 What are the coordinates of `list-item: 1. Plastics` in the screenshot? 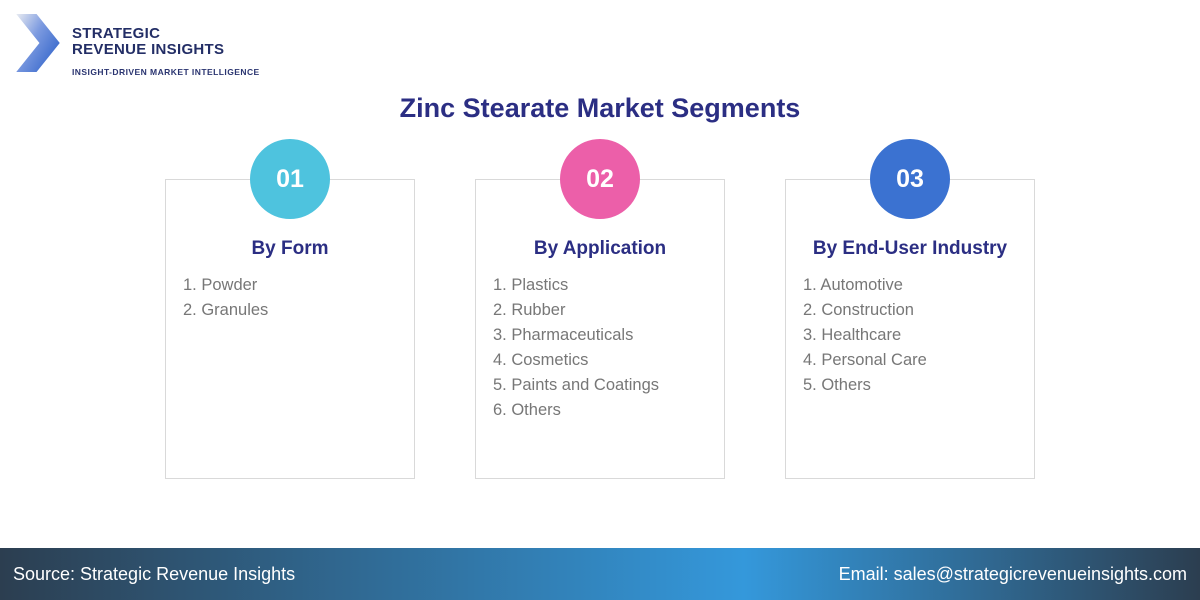 It's located at (531, 285).